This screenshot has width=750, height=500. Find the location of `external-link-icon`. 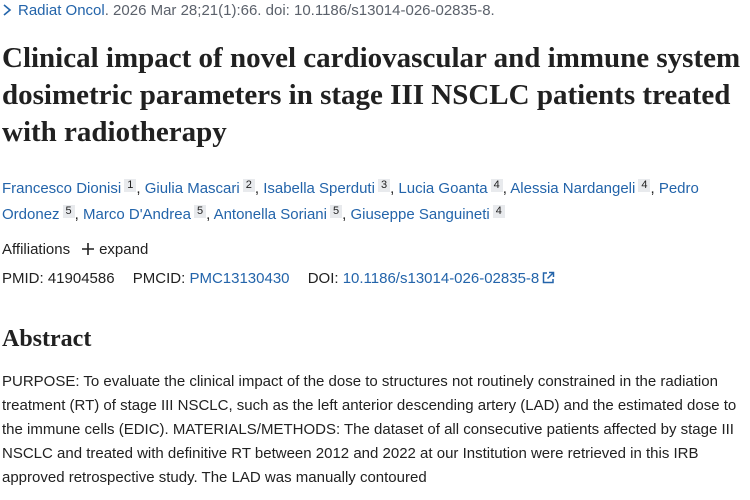

external-link-icon is located at coordinates (549, 277).